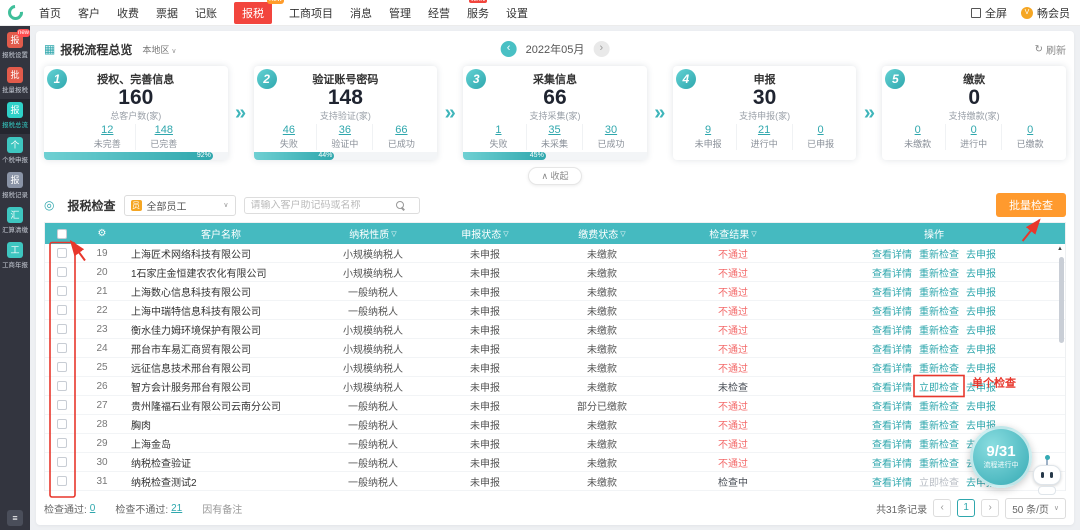  What do you see at coordinates (942, 508) in the screenshot?
I see `prev-page-button: ‹` at bounding box center [942, 508].